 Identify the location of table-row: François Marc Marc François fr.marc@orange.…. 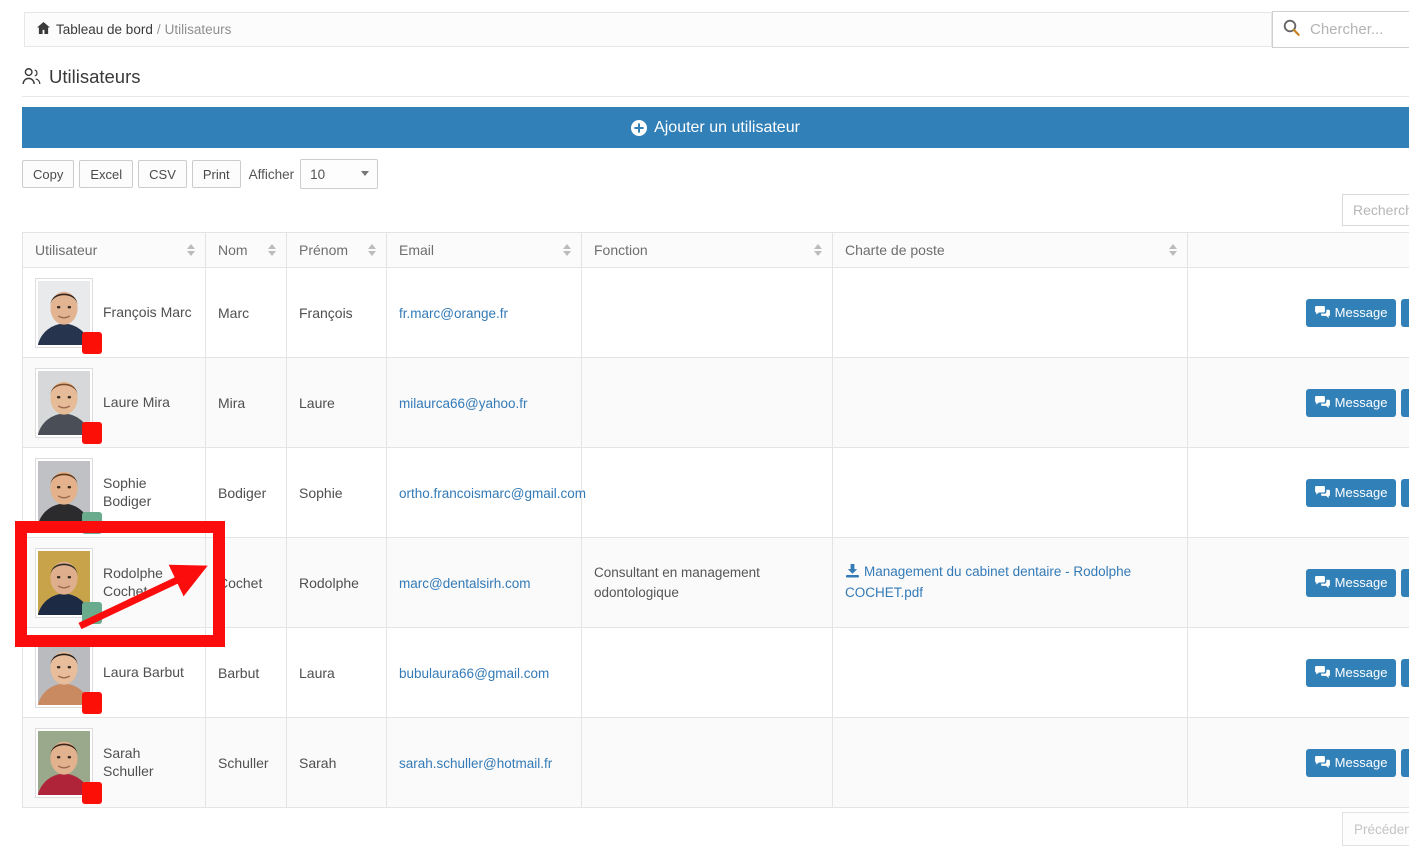
(715, 312).